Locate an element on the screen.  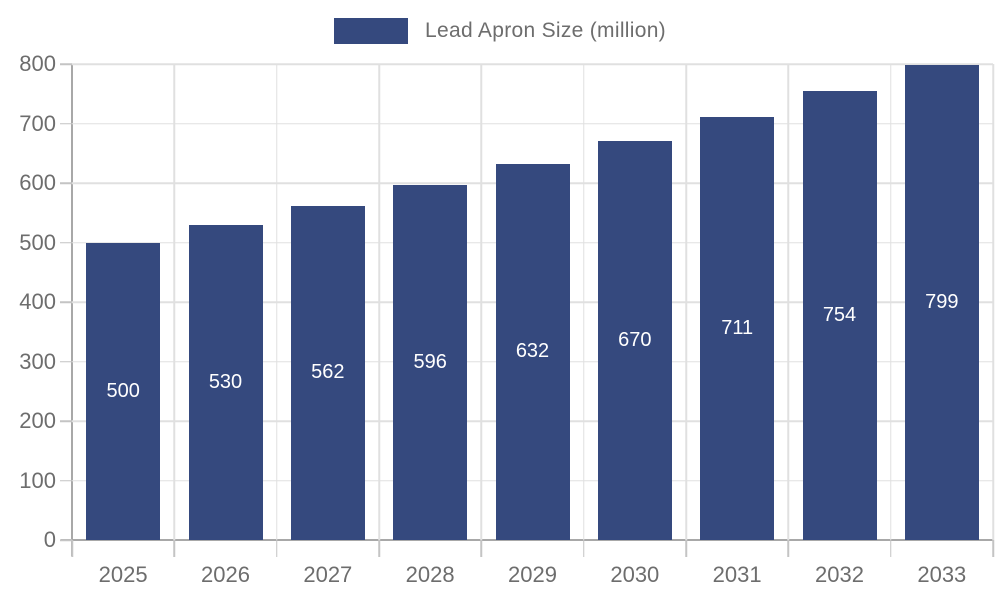
x-tick-label: 2031 is located at coordinates (737, 574).